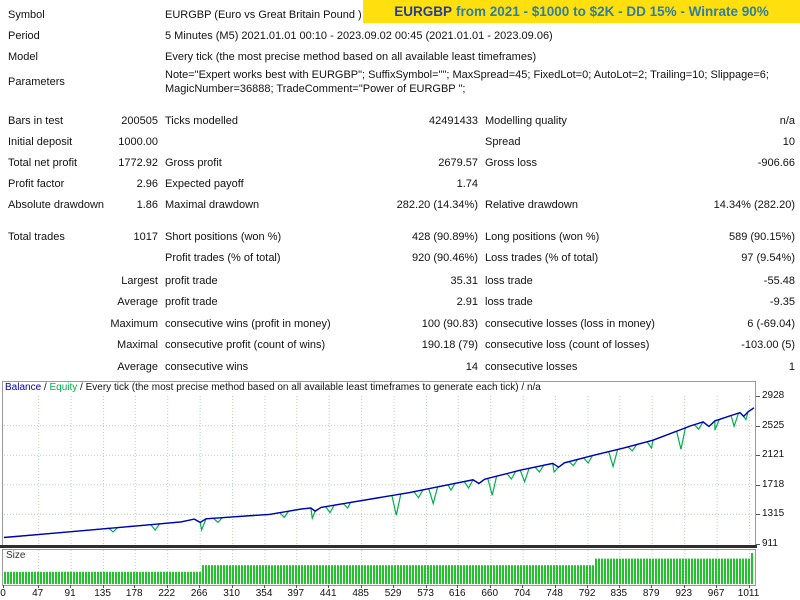  Describe the element at coordinates (231, 593) in the screenshot. I see `x-axis-label: 310` at that location.